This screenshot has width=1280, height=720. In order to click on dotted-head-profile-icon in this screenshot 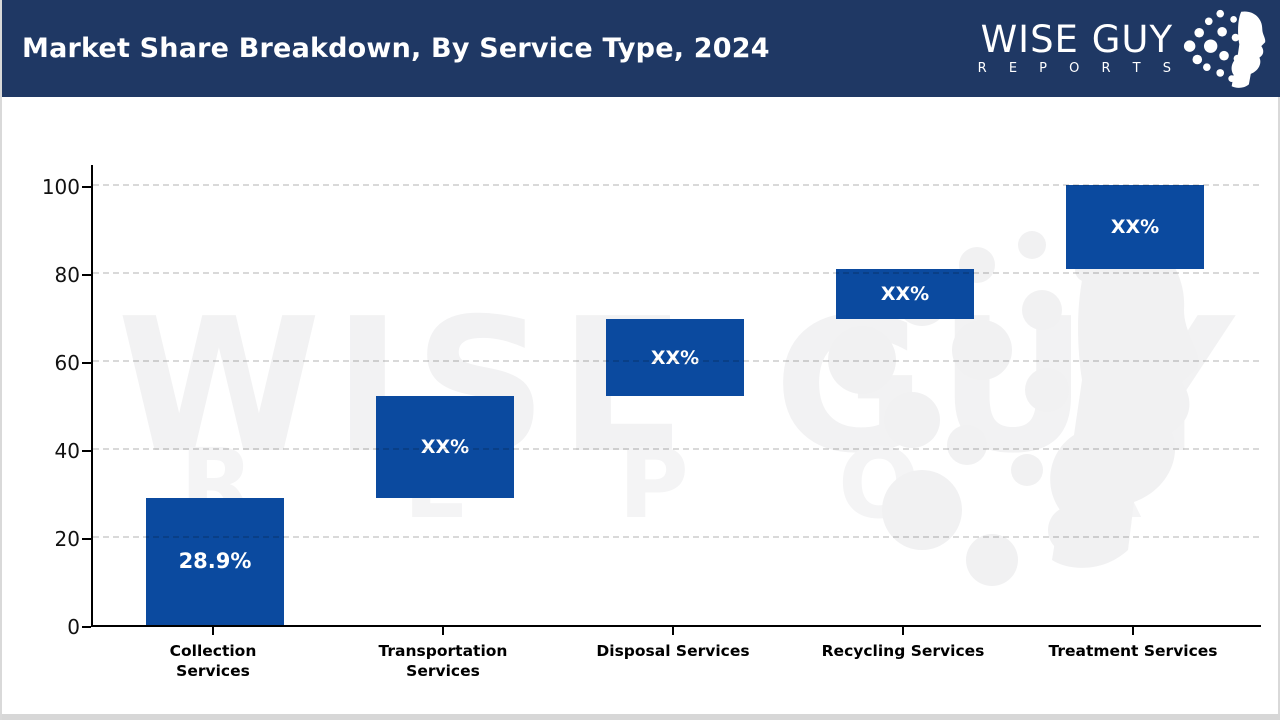, I will do `click(1224, 48)`.